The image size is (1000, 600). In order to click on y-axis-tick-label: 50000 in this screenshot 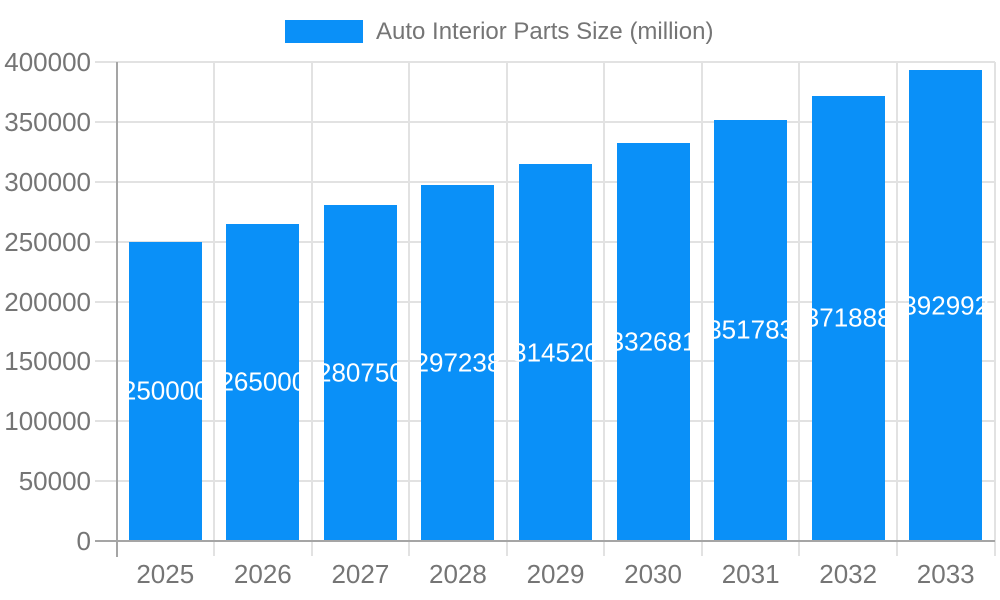, I will do `click(54, 481)`.